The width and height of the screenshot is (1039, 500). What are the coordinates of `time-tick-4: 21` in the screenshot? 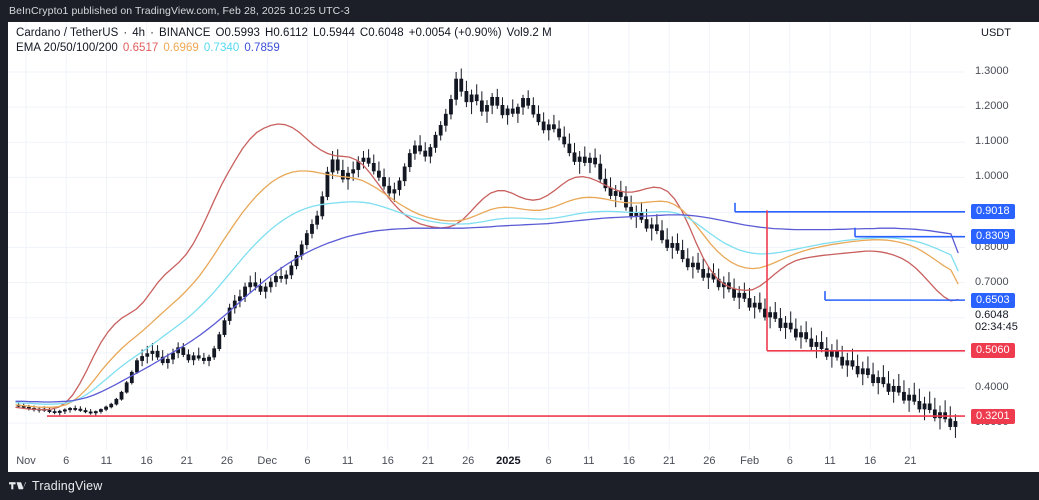 It's located at (186, 461).